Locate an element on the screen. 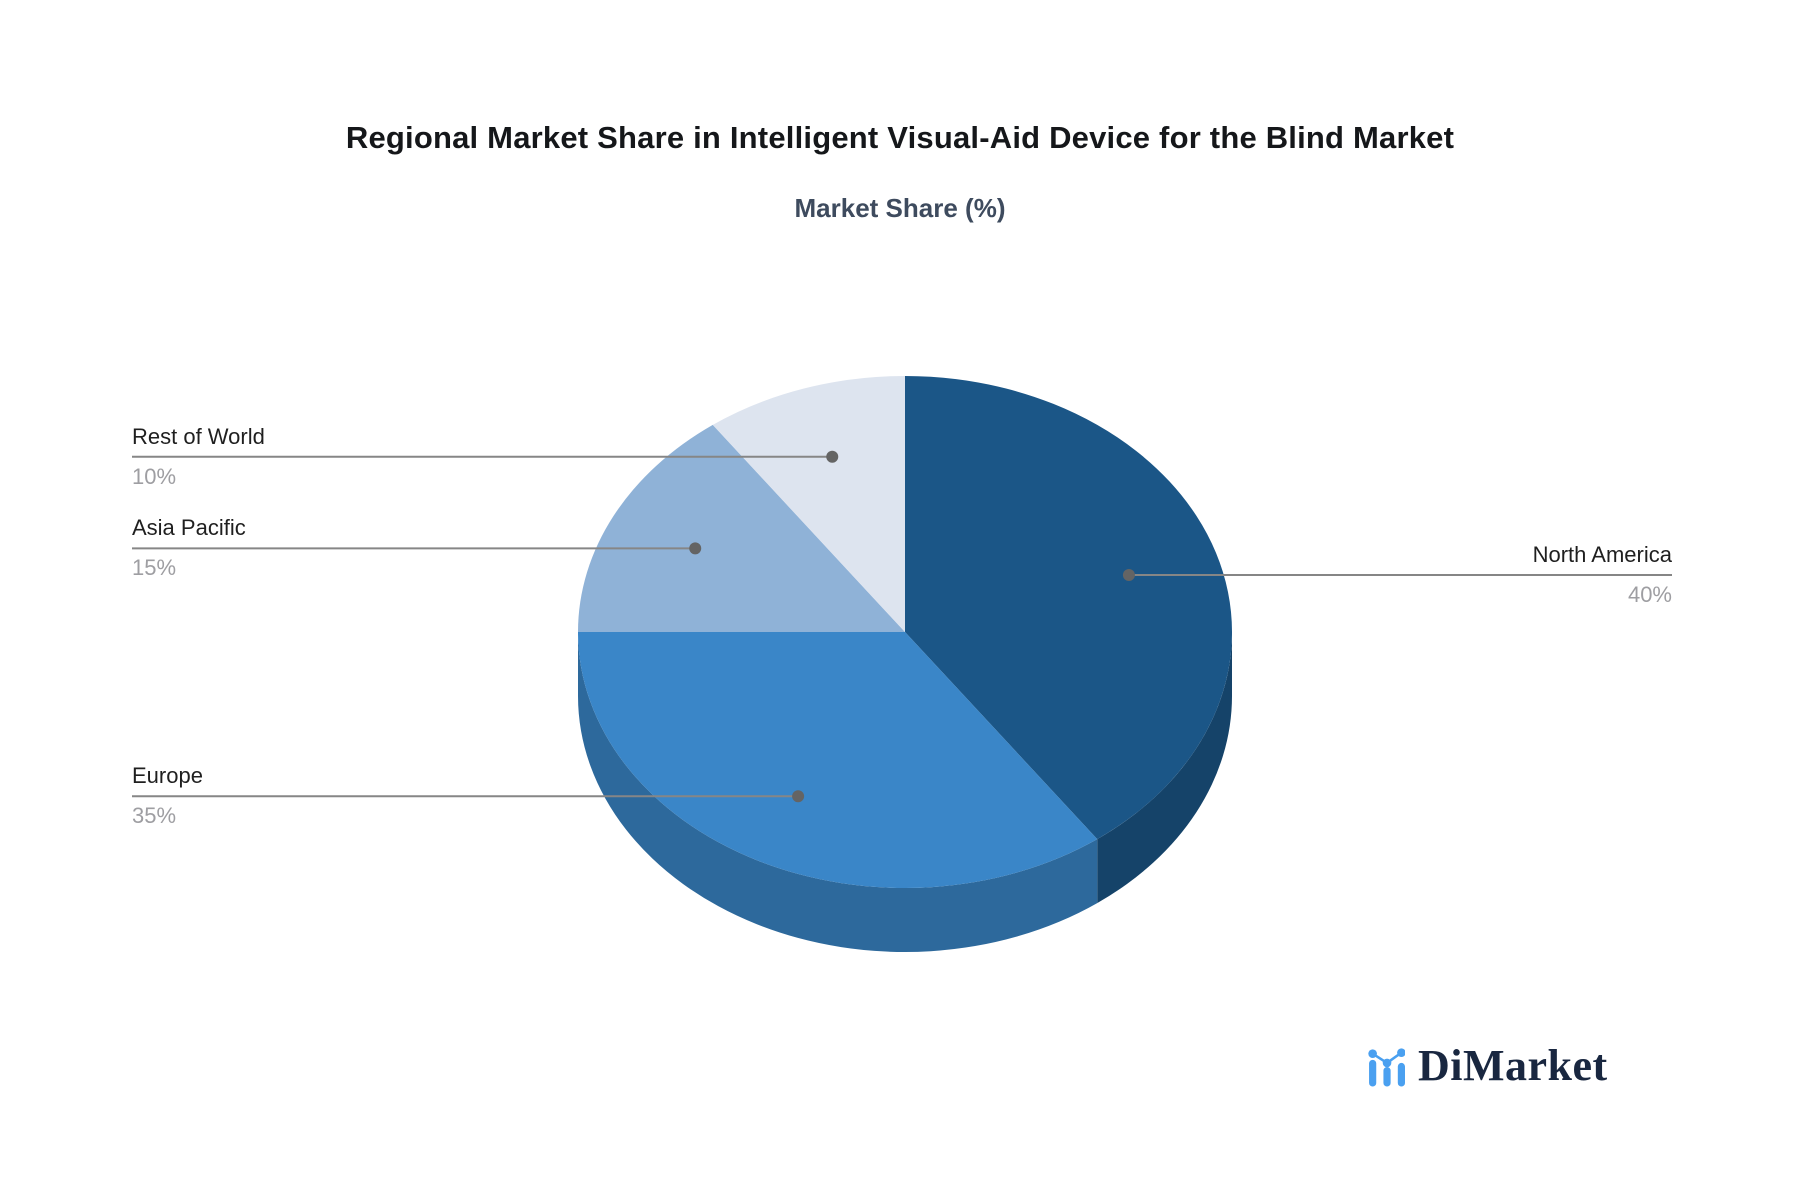 The height and width of the screenshot is (1196, 1800). brand-logo: DiMarket is located at coordinates (1487, 1066).